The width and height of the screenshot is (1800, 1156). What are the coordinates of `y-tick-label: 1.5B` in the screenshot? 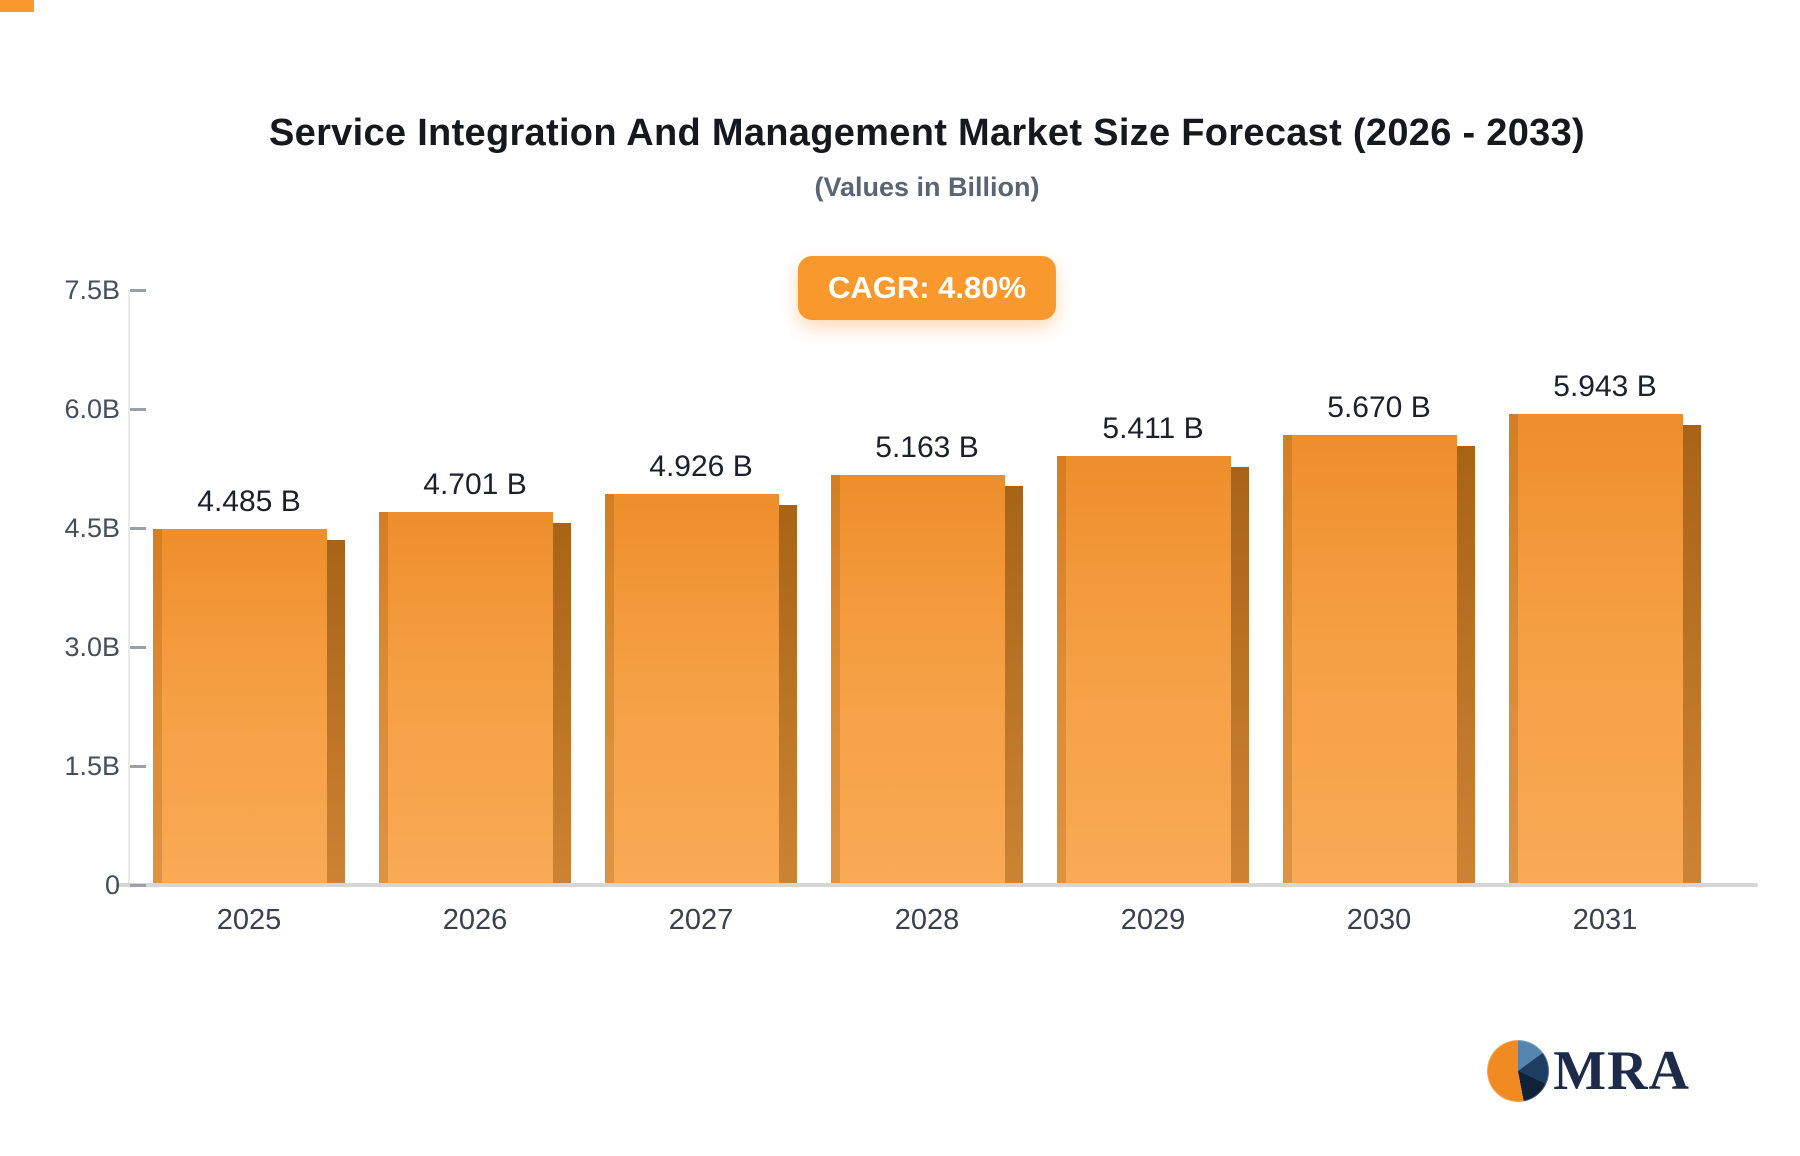 It's located at (92, 766).